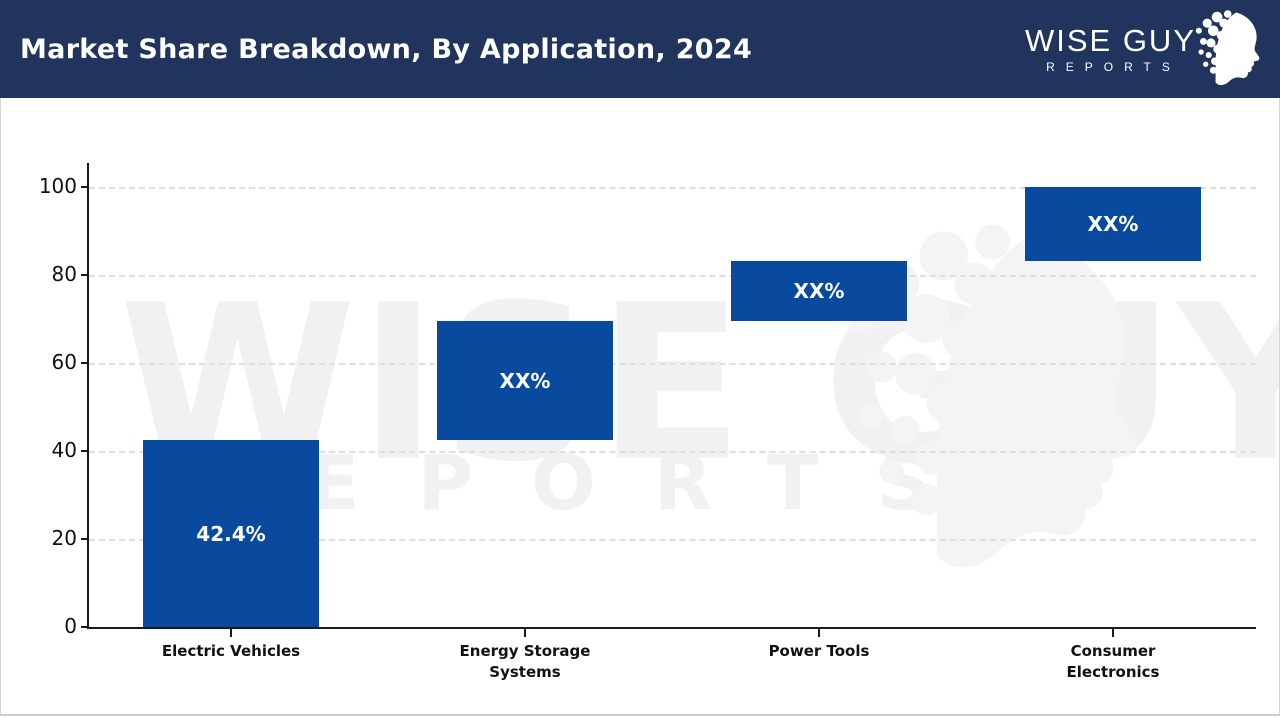 This screenshot has width=1280, height=720. Describe the element at coordinates (64, 450) in the screenshot. I see `y-tick-label: 40` at that location.